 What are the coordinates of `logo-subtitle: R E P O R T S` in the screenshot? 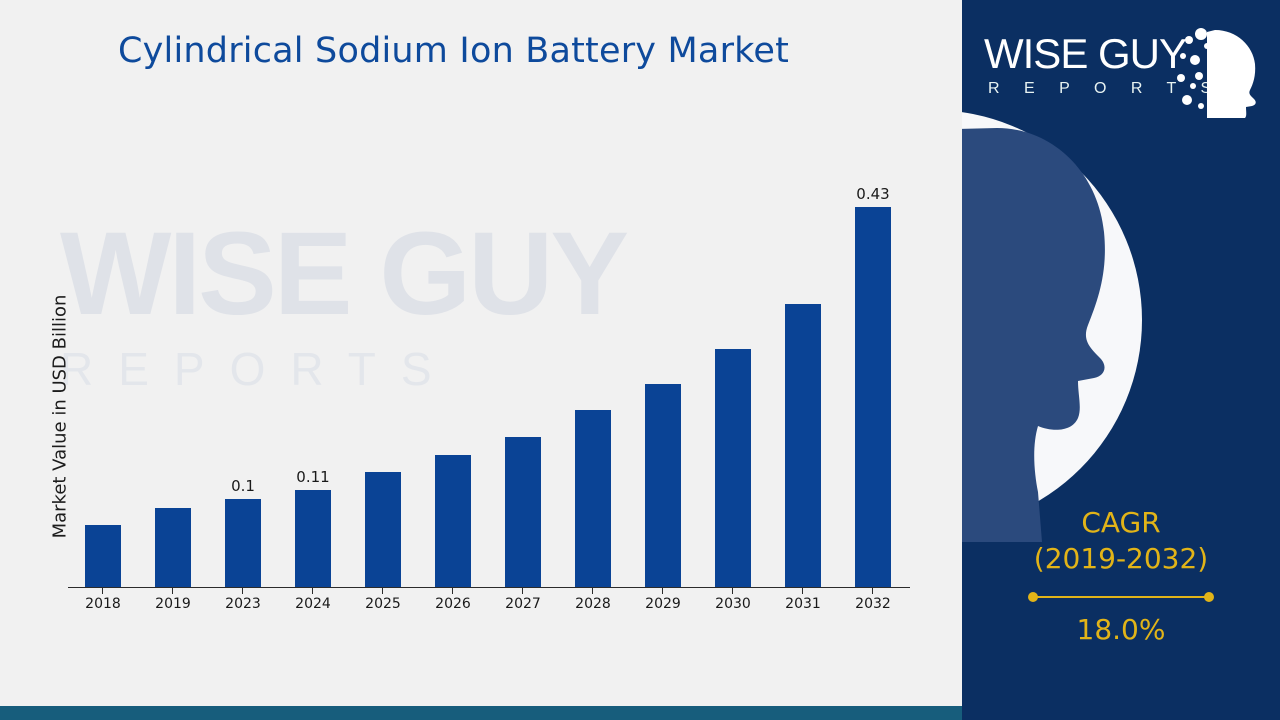 It's located at (1105, 88).